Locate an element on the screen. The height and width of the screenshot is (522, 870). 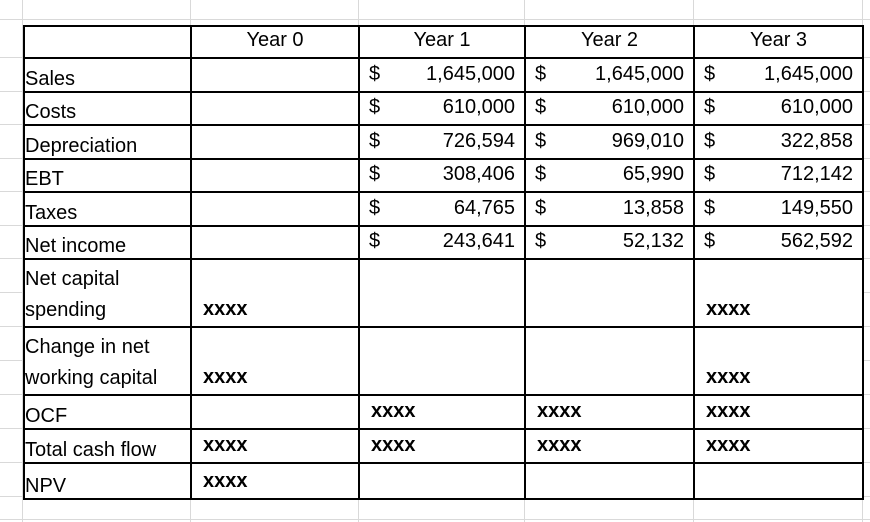
cell-costs-year-1: $610,000 is located at coordinates (442, 108).